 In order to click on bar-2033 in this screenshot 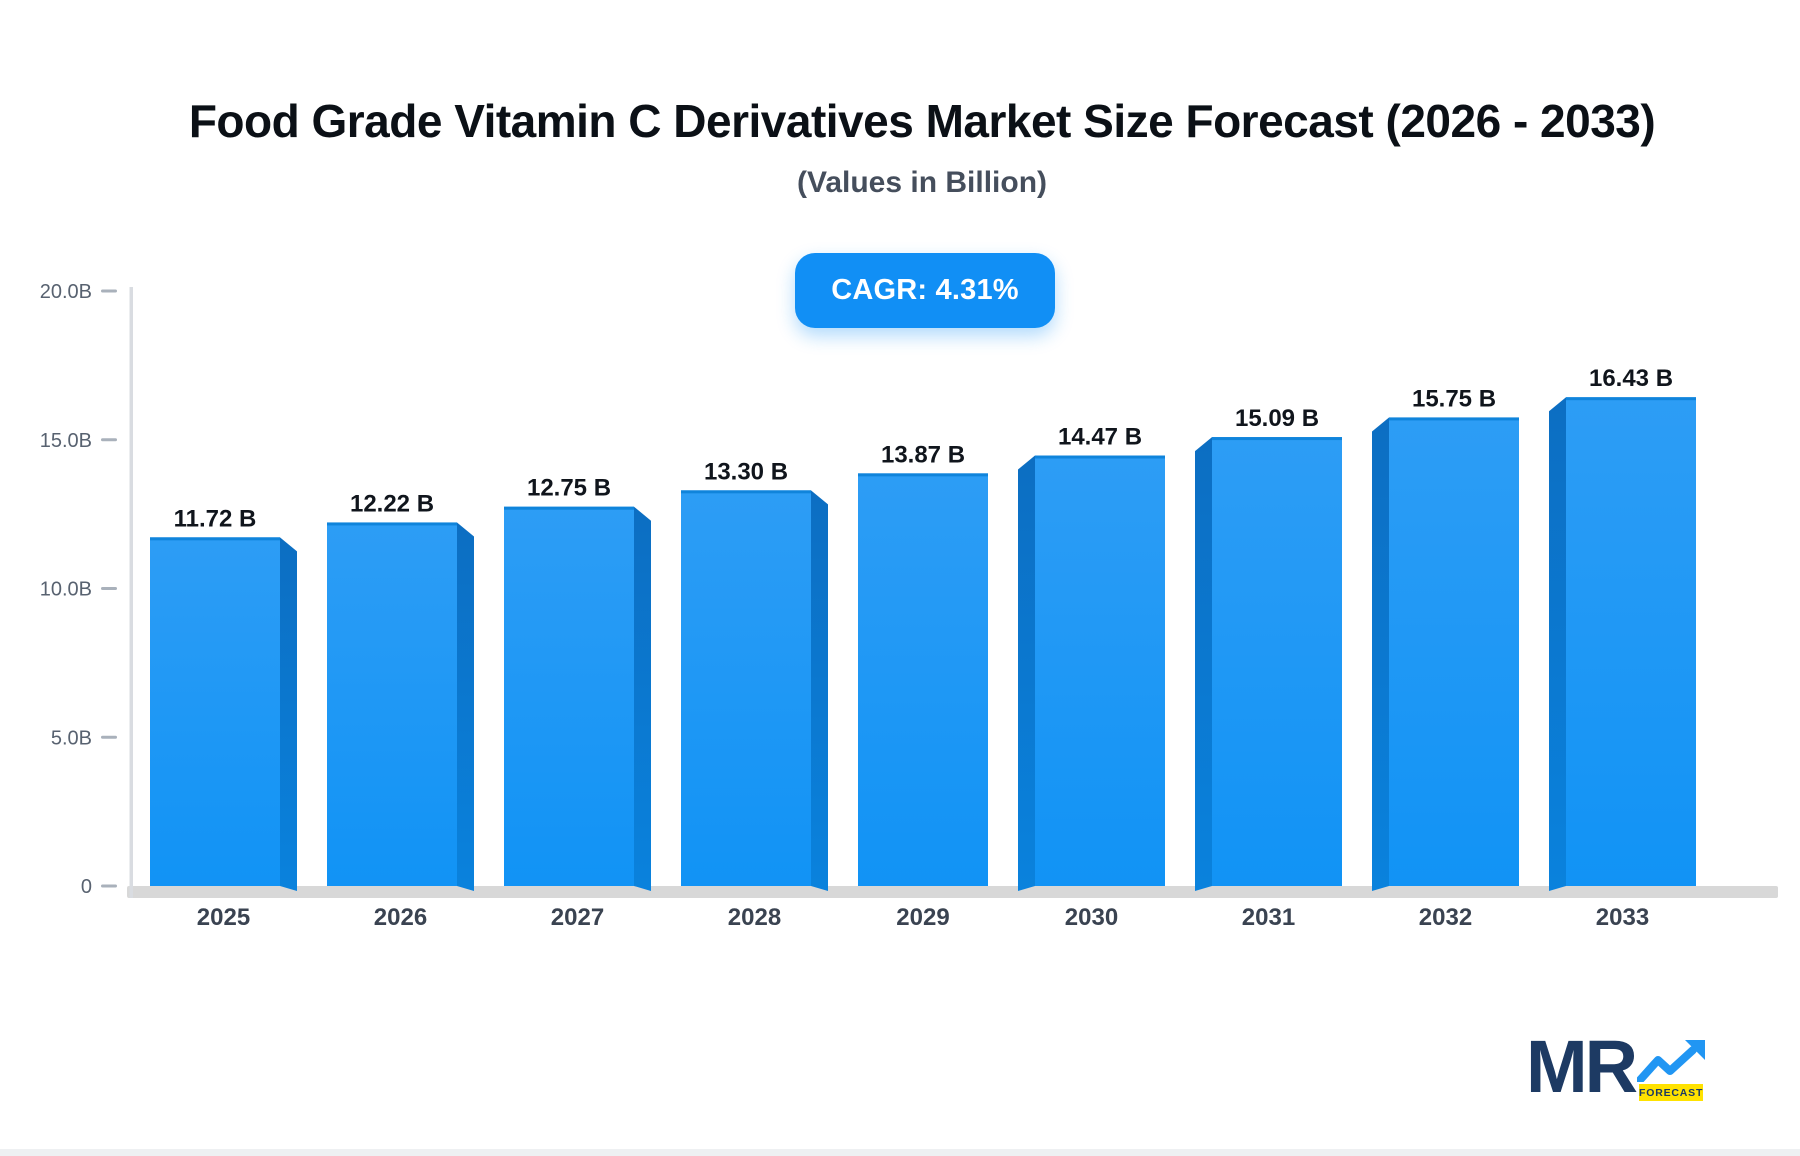, I will do `click(1631, 641)`.